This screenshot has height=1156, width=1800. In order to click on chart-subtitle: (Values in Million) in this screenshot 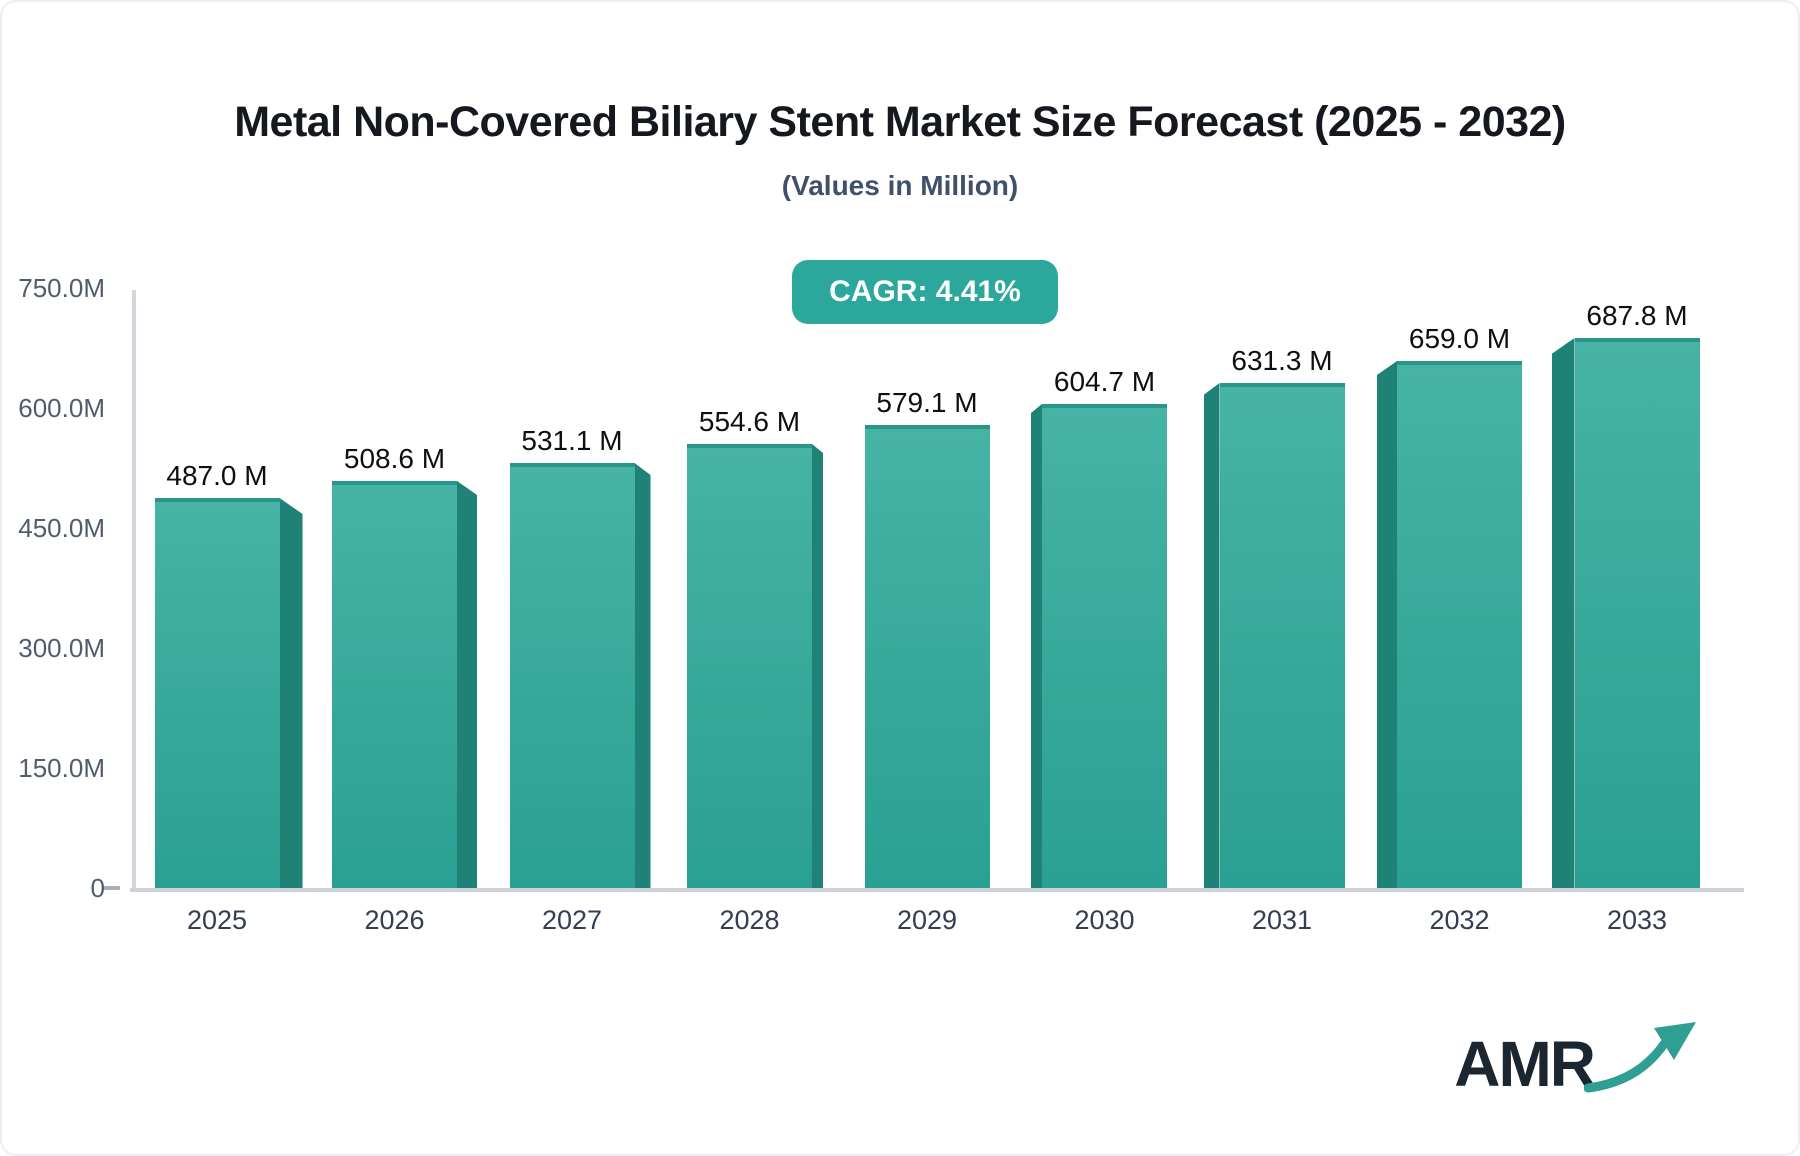, I will do `click(900, 185)`.